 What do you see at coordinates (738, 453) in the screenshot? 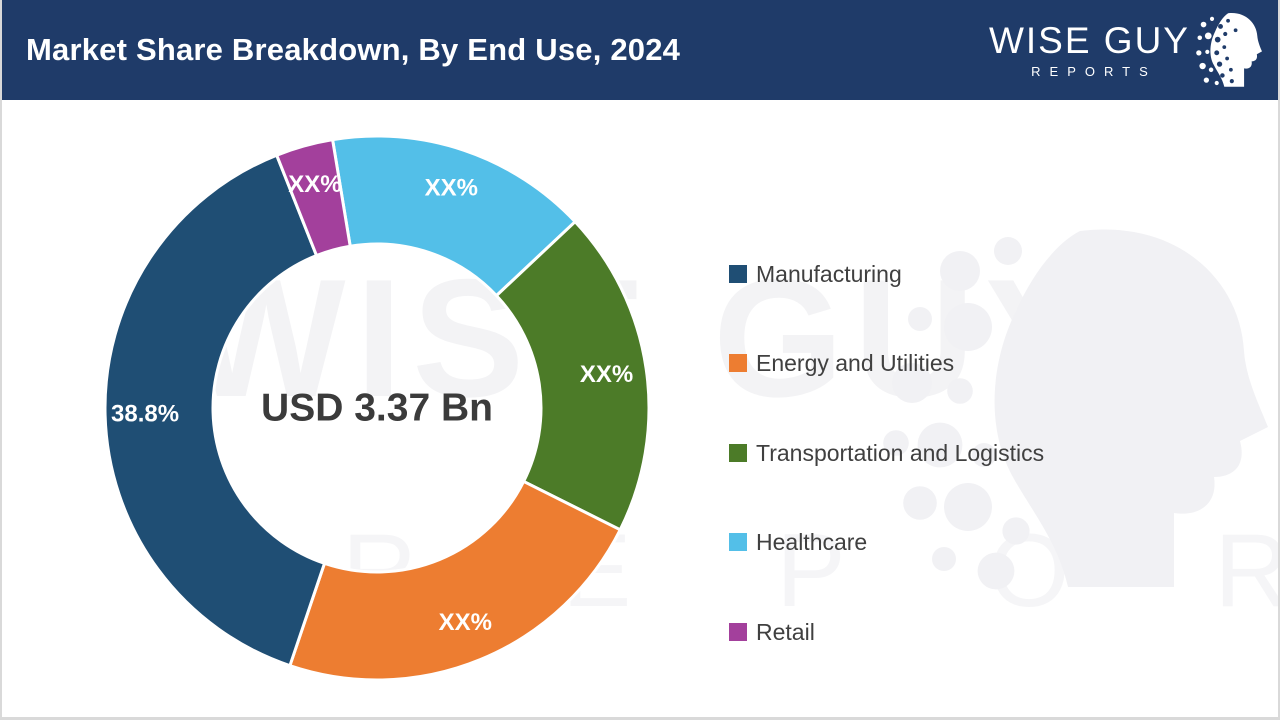
I see `legend-swatch-transportation-and-logistics` at bounding box center [738, 453].